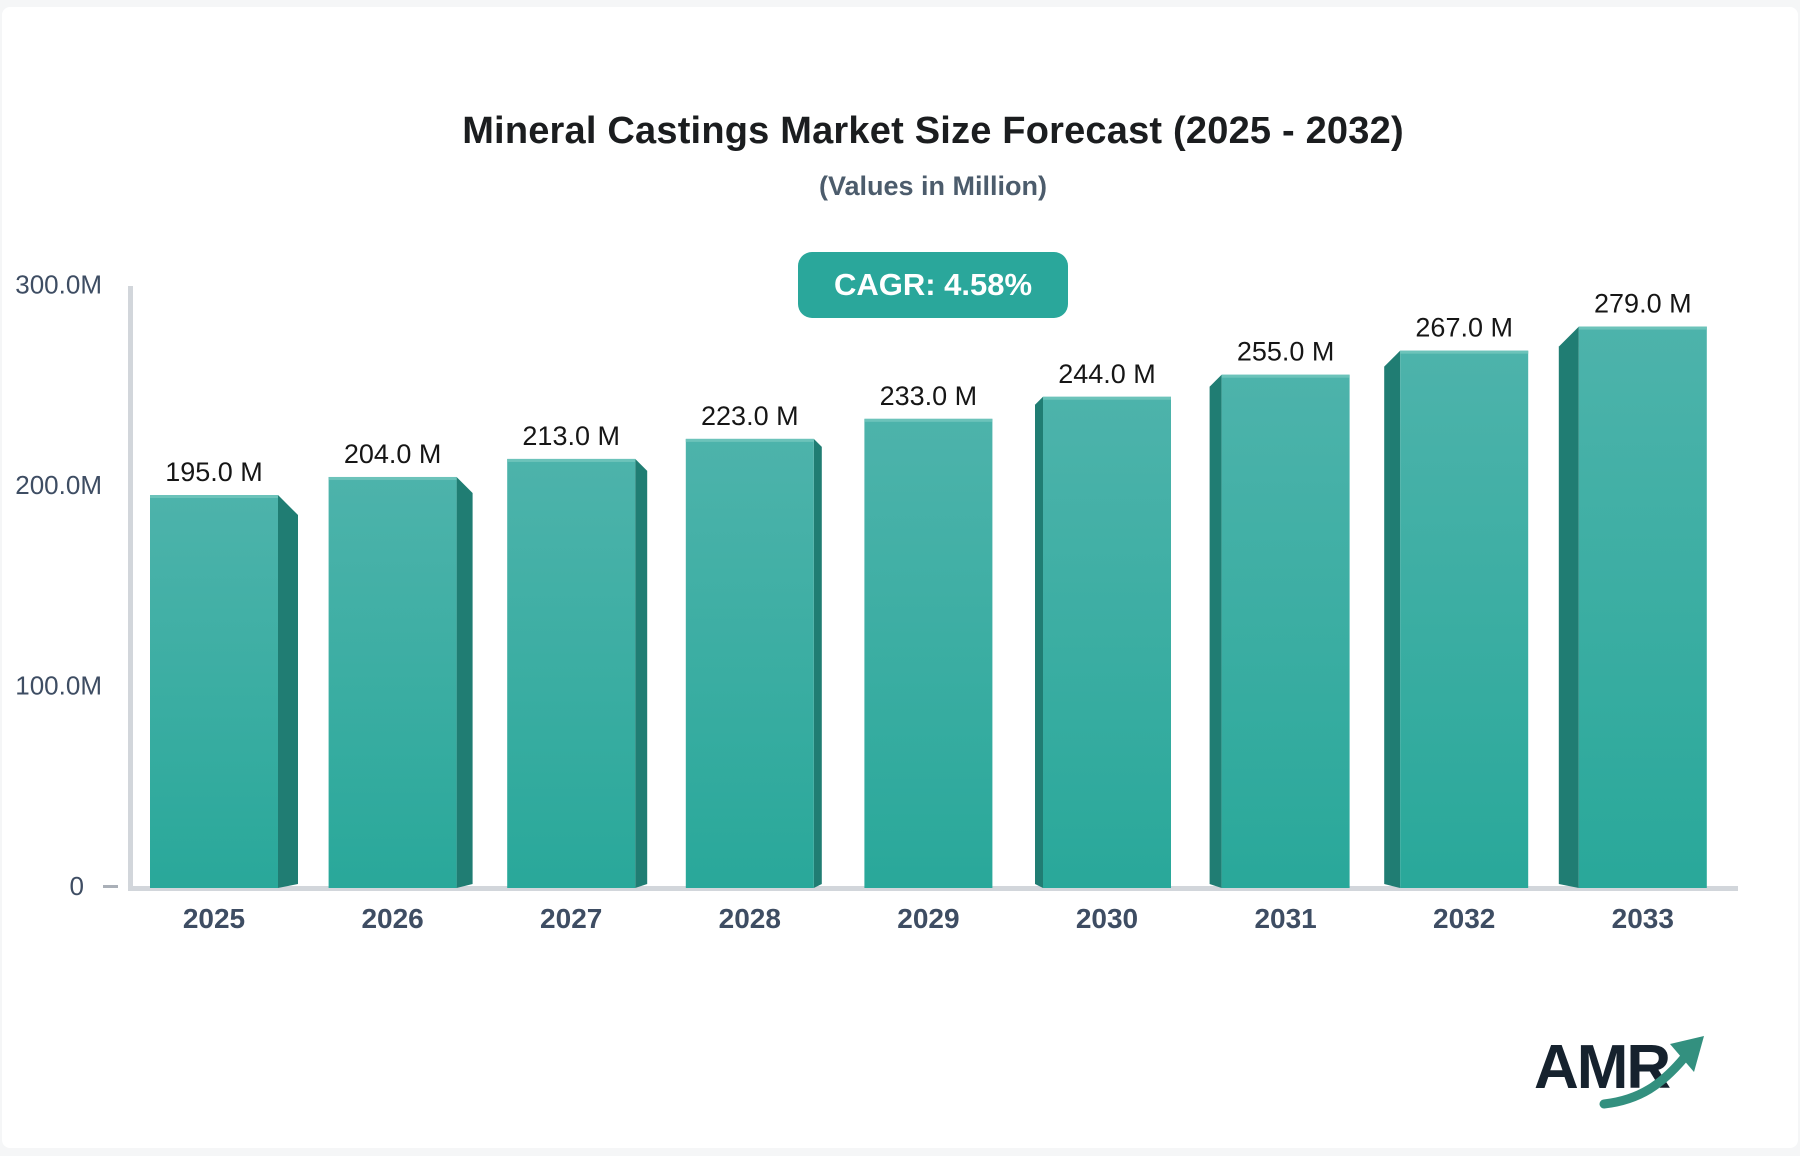 Image resolution: width=1800 pixels, height=1156 pixels. I want to click on bar-2030: 244.0 M, so click(1103, 623).